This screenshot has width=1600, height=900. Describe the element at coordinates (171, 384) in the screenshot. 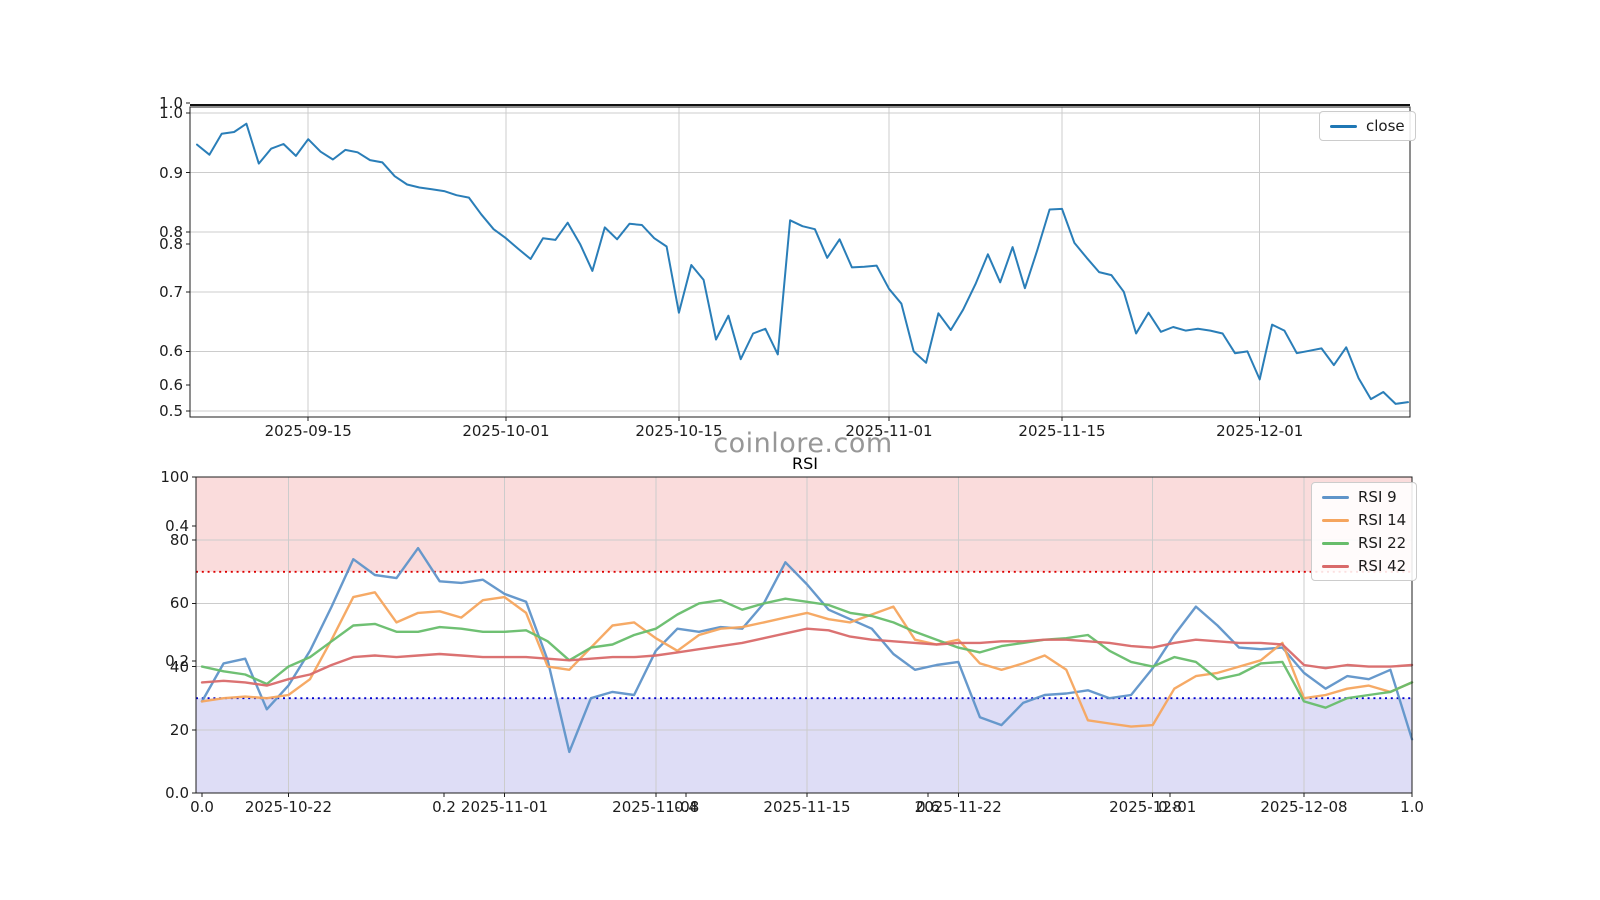

I see `overlay-y-tick-label: 0.6` at that location.